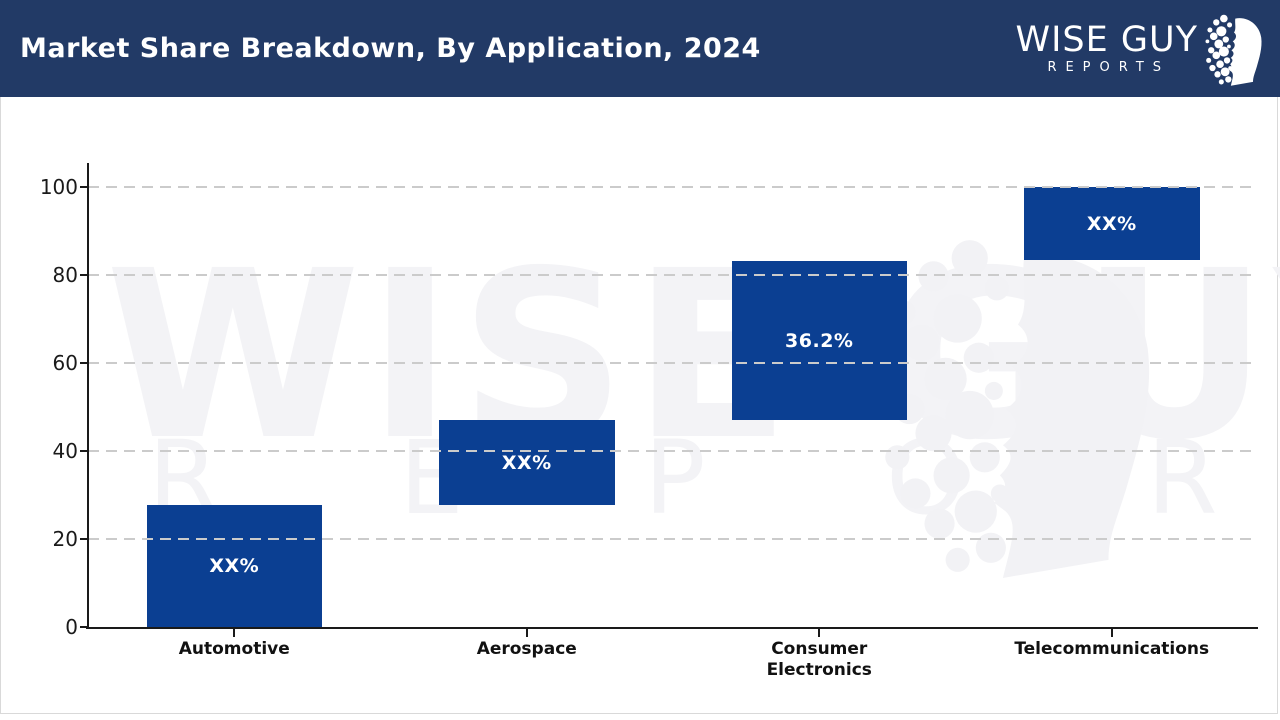 The image size is (1280, 720). I want to click on bar-value-label: 36.2%, so click(819, 340).